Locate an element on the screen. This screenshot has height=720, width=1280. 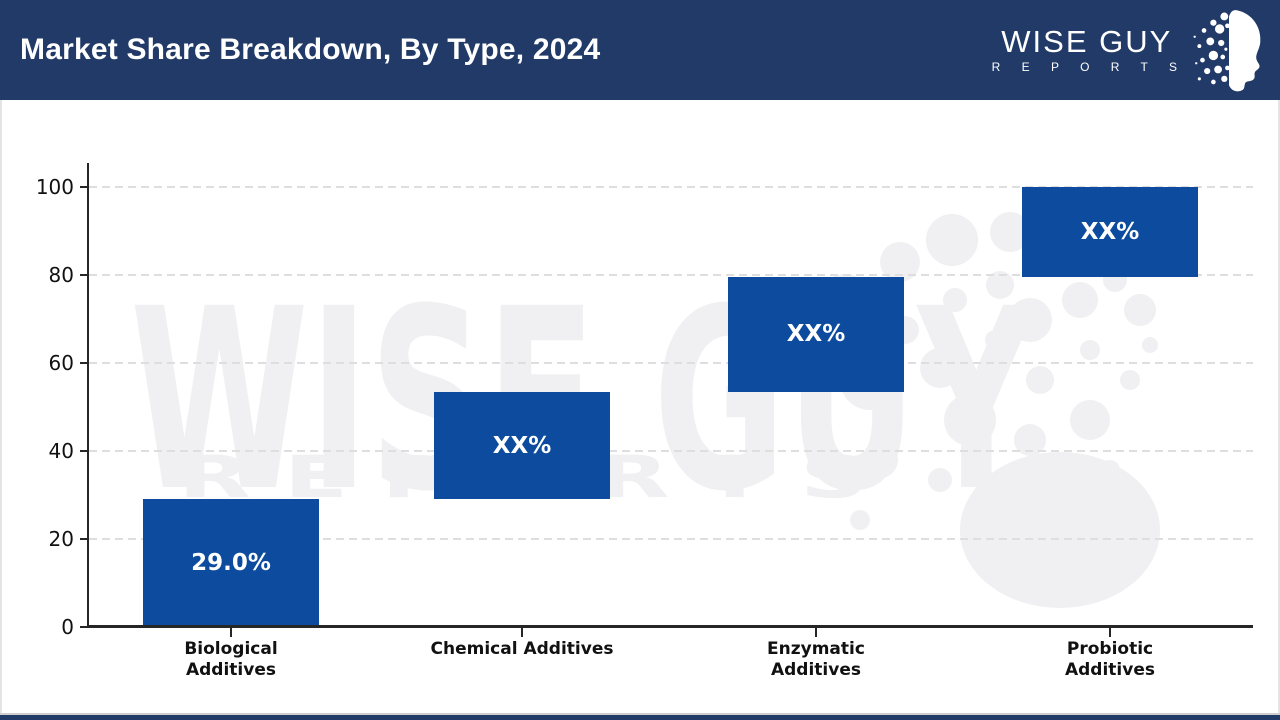
wiseguy-logo: WISE GUY R E P O R T S is located at coordinates (1134, 50).